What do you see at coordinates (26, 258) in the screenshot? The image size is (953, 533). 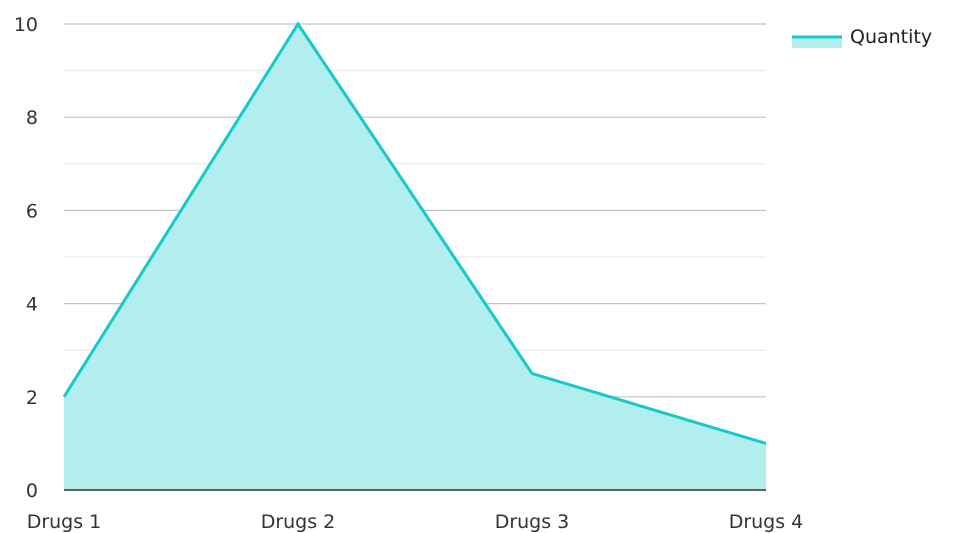 I see `y-axis-ticks: 0 2 4 6 8 10` at bounding box center [26, 258].